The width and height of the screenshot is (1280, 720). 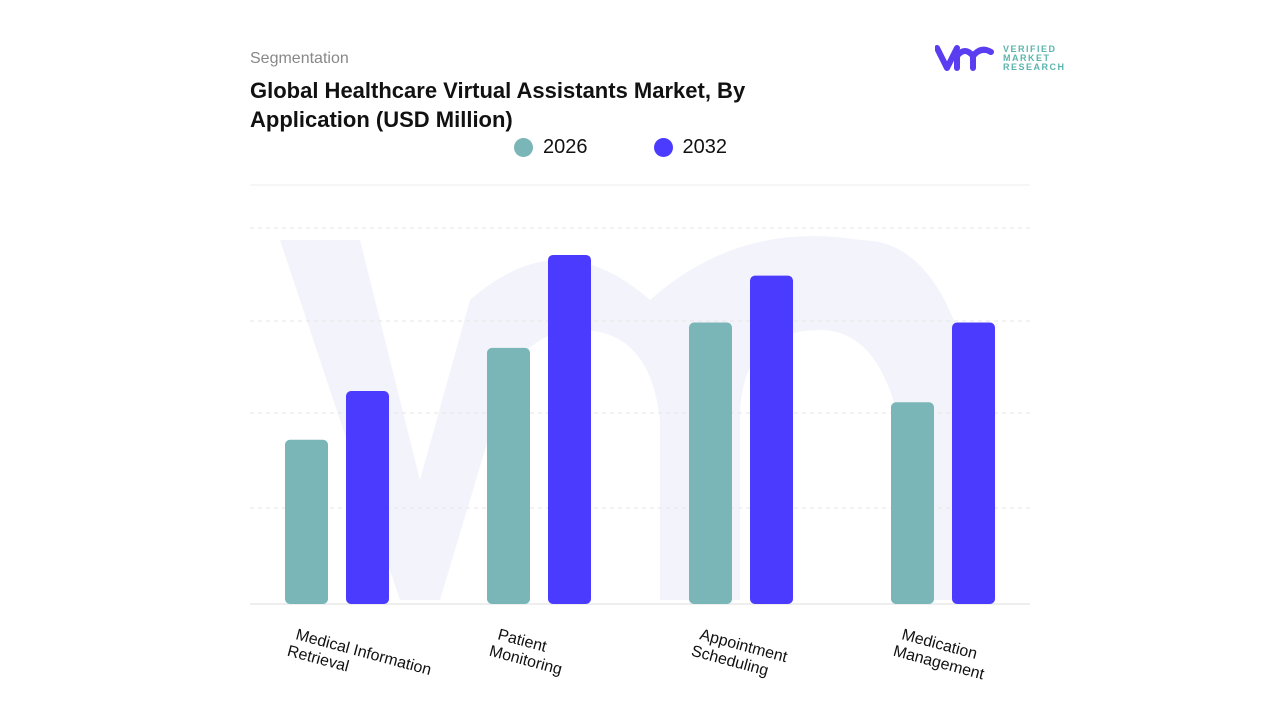 I want to click on x-tick-label: AppointmentScheduling, so click(x=739, y=654).